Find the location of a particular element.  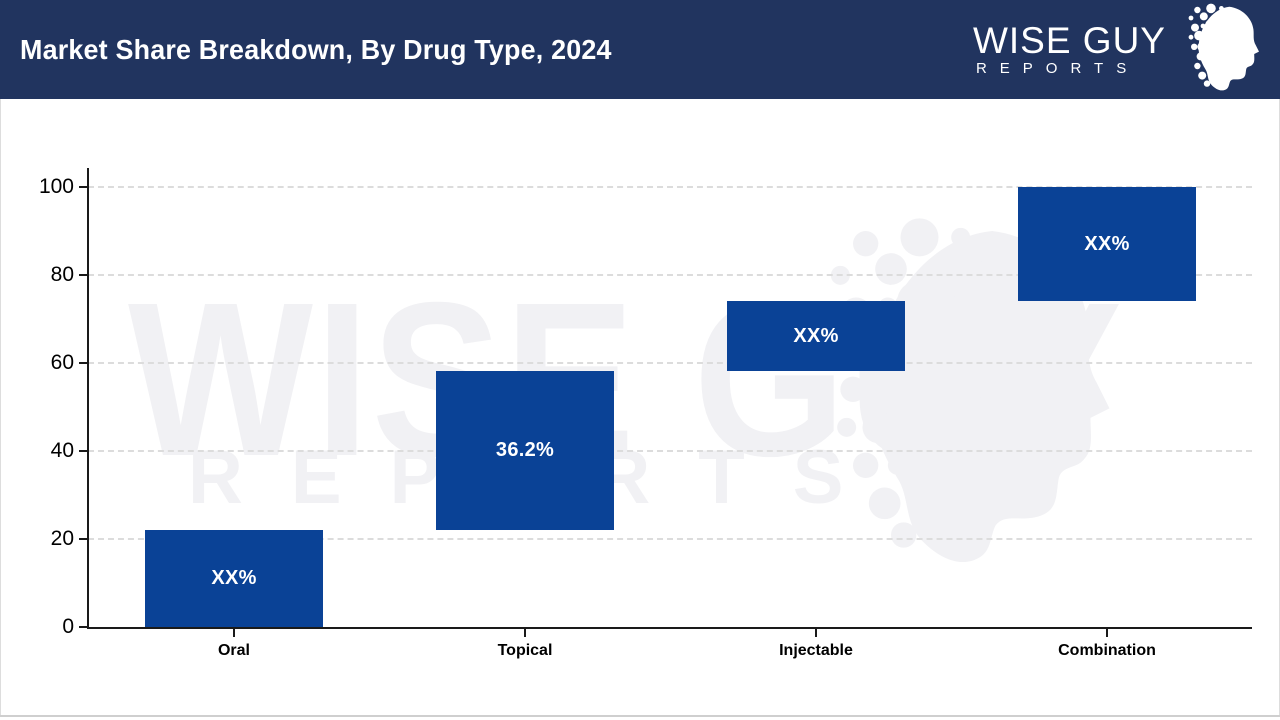

x-category-label: Topical is located at coordinates (525, 650).